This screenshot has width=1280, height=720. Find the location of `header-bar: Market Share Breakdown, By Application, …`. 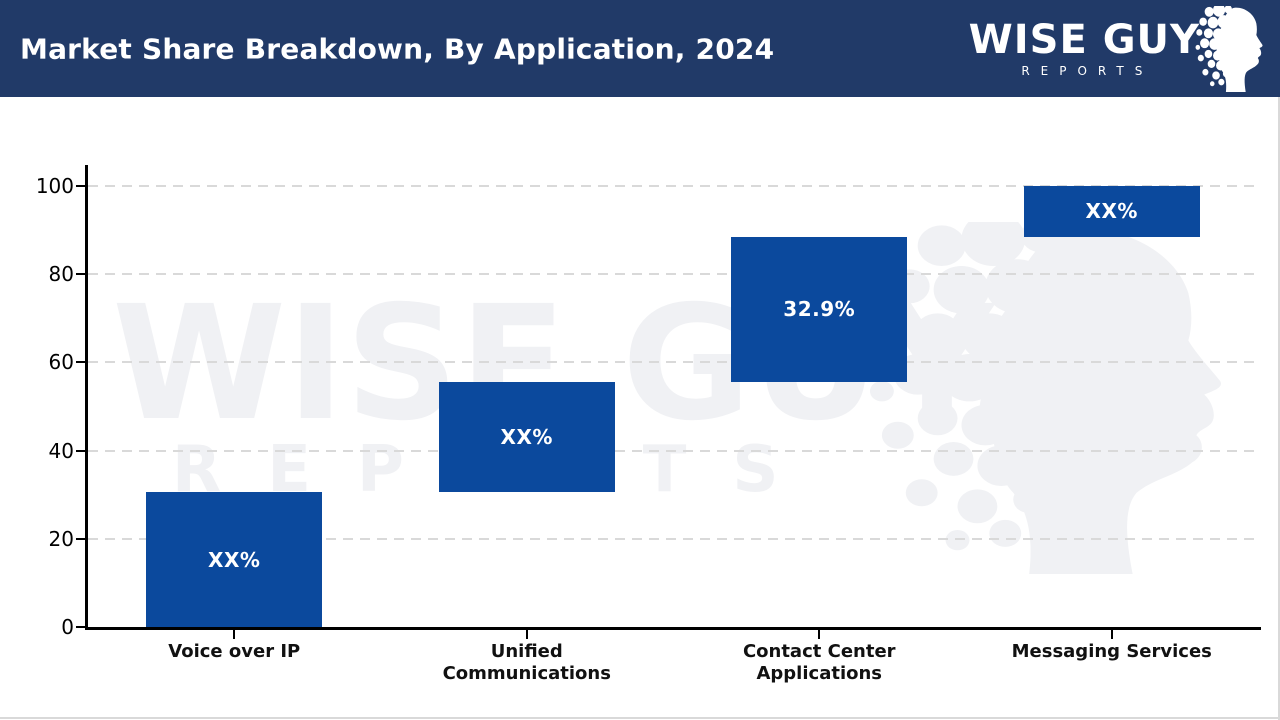

header-bar: Market Share Breakdown, By Application, … is located at coordinates (640, 48).